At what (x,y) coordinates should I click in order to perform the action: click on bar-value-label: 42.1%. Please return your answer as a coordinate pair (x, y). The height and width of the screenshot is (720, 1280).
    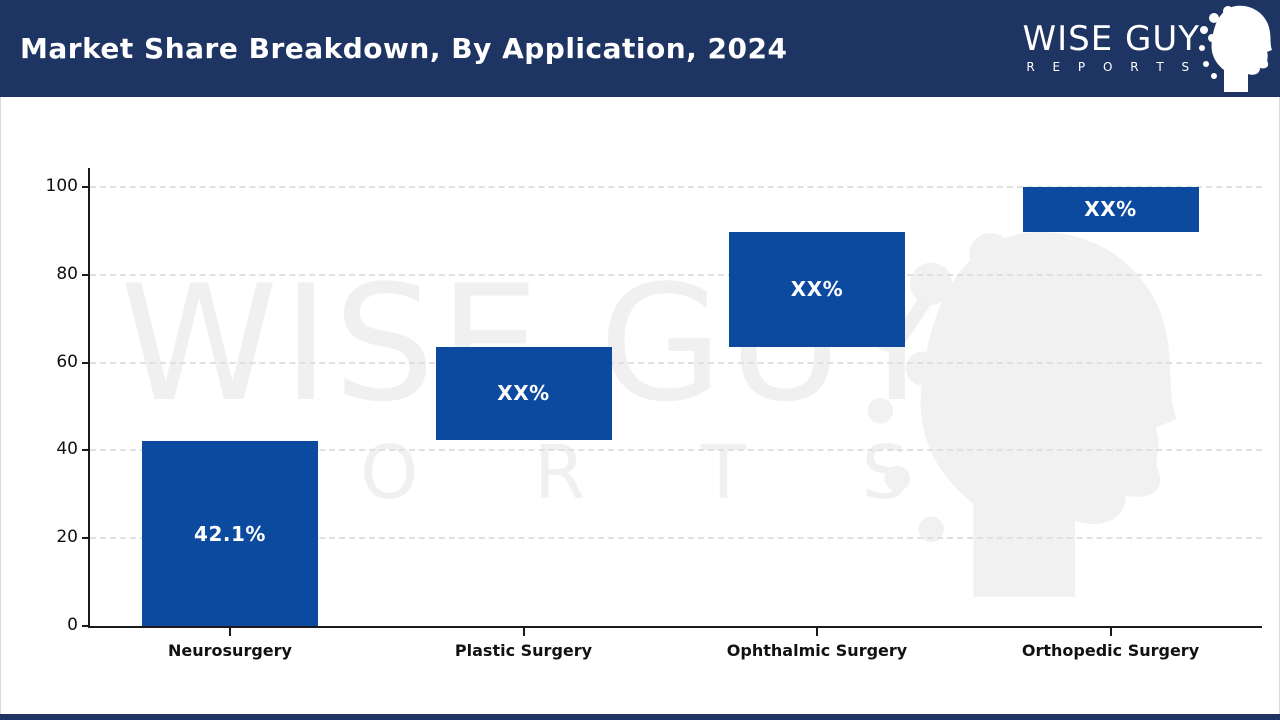
    Looking at the image, I should click on (230, 533).